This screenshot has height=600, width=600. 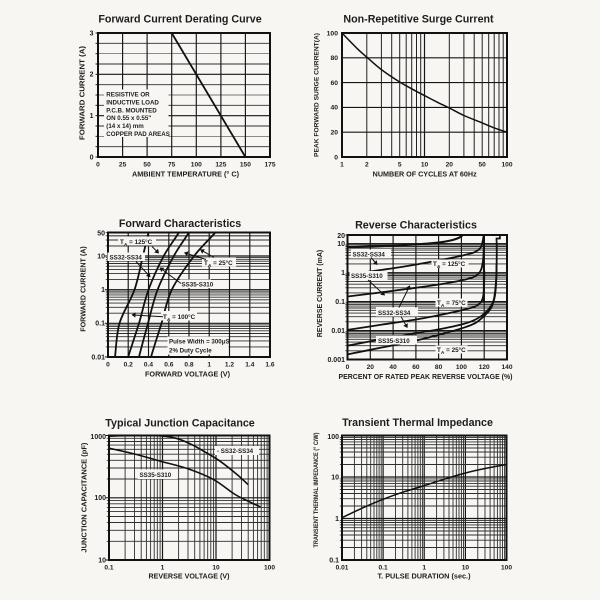 What do you see at coordinates (92, 33) in the screenshot?
I see `svg-text: 3` at bounding box center [92, 33].